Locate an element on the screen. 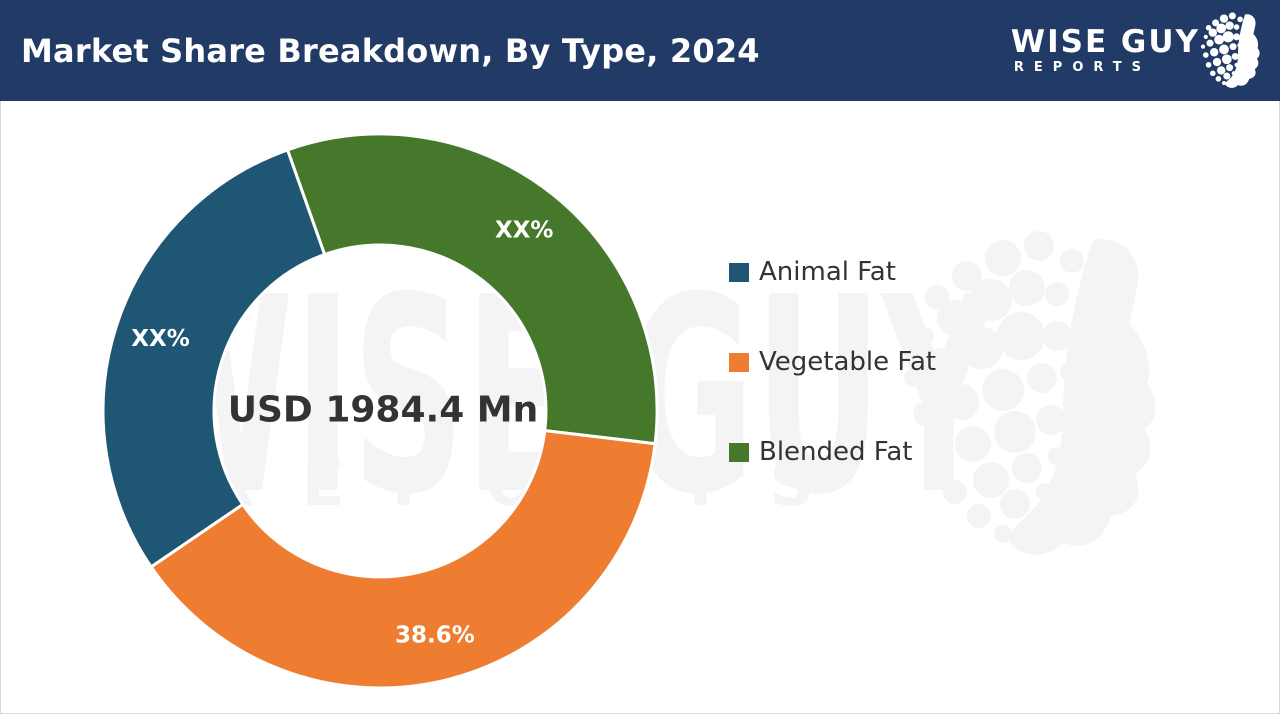 Image resolution: width=1280 pixels, height=720 pixels. legend-label: Vegetable Fat is located at coordinates (848, 362).